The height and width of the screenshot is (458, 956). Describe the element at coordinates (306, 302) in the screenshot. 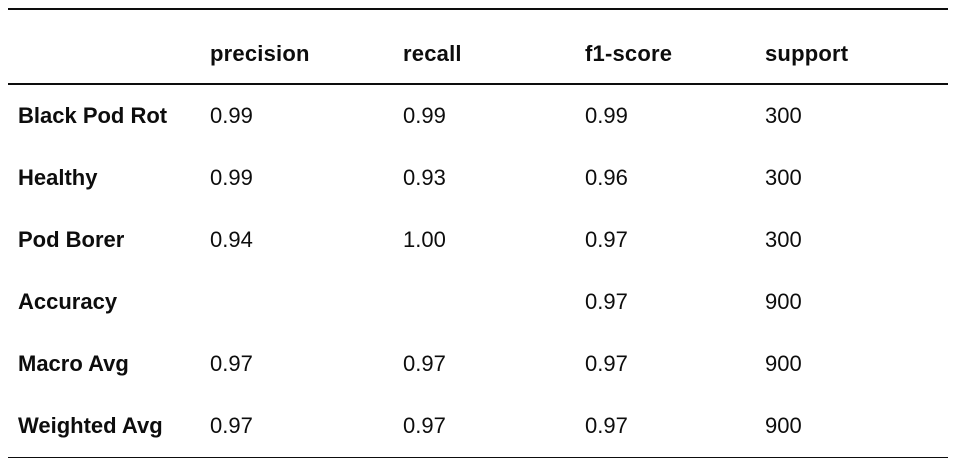

I see `cell-precision` at that location.